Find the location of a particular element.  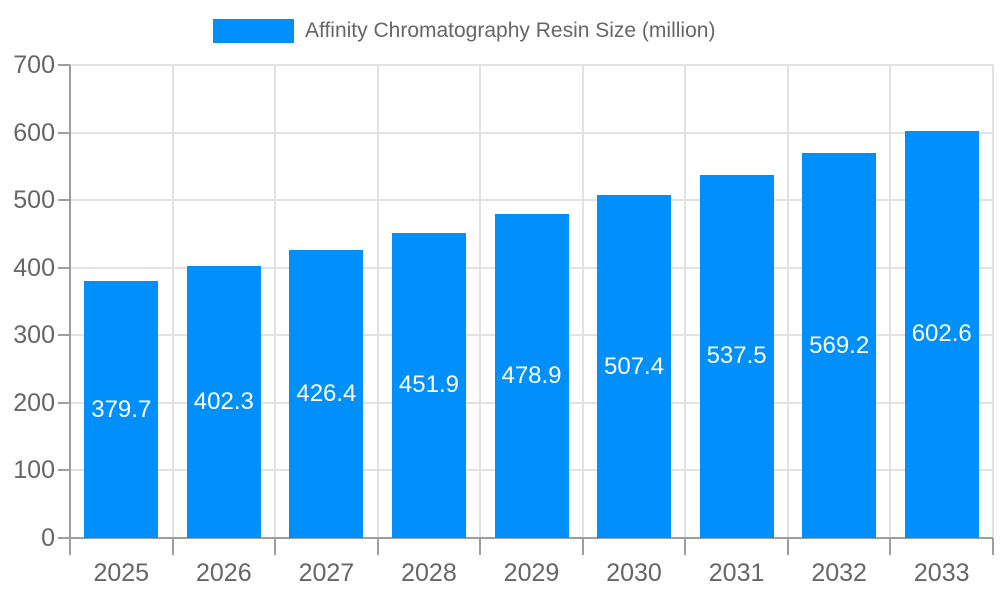

bar-value-label-2029: 478.9 is located at coordinates (531, 376).